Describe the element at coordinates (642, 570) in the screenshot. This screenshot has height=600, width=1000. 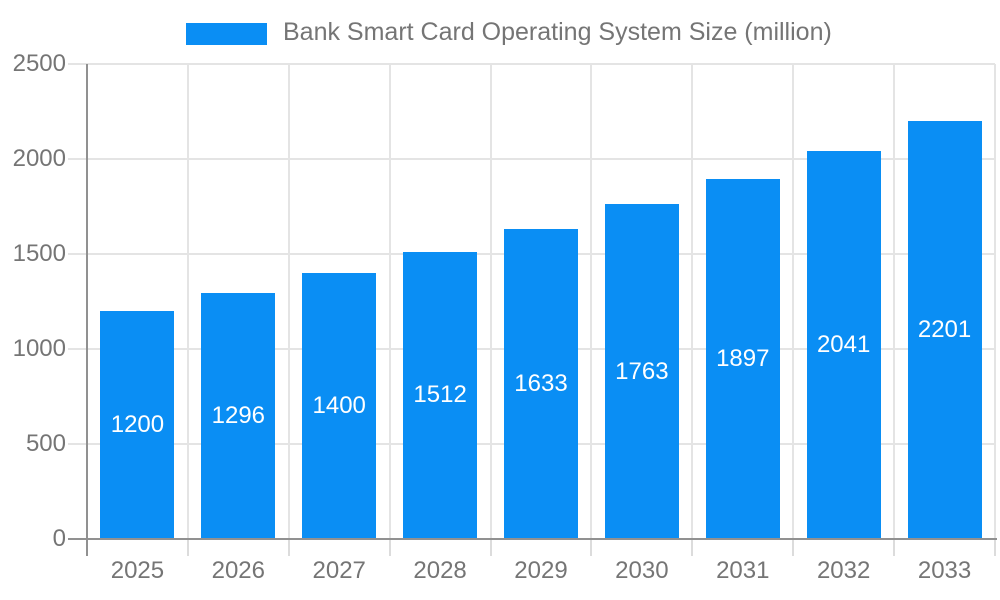
I see `x-tick-label: 2030` at that location.